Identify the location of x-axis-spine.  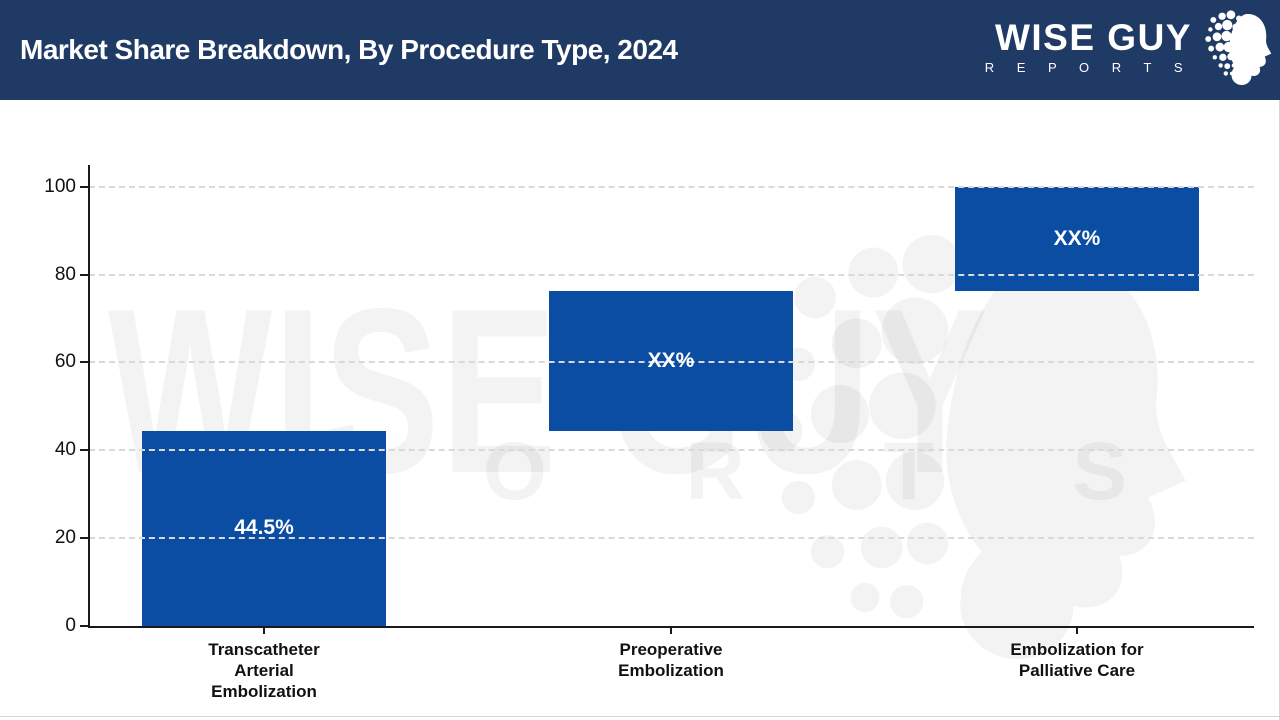
(671, 627).